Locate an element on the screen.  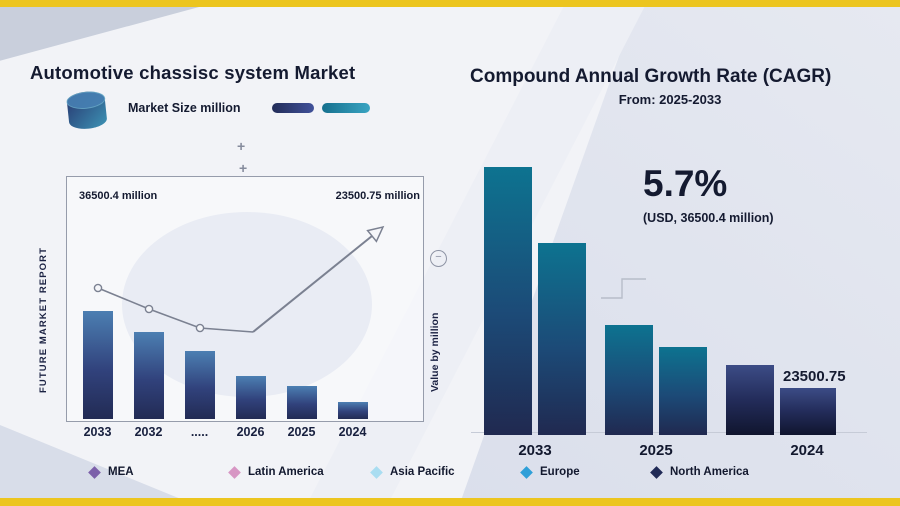
legend-label: Latin America is located at coordinates (286, 472).